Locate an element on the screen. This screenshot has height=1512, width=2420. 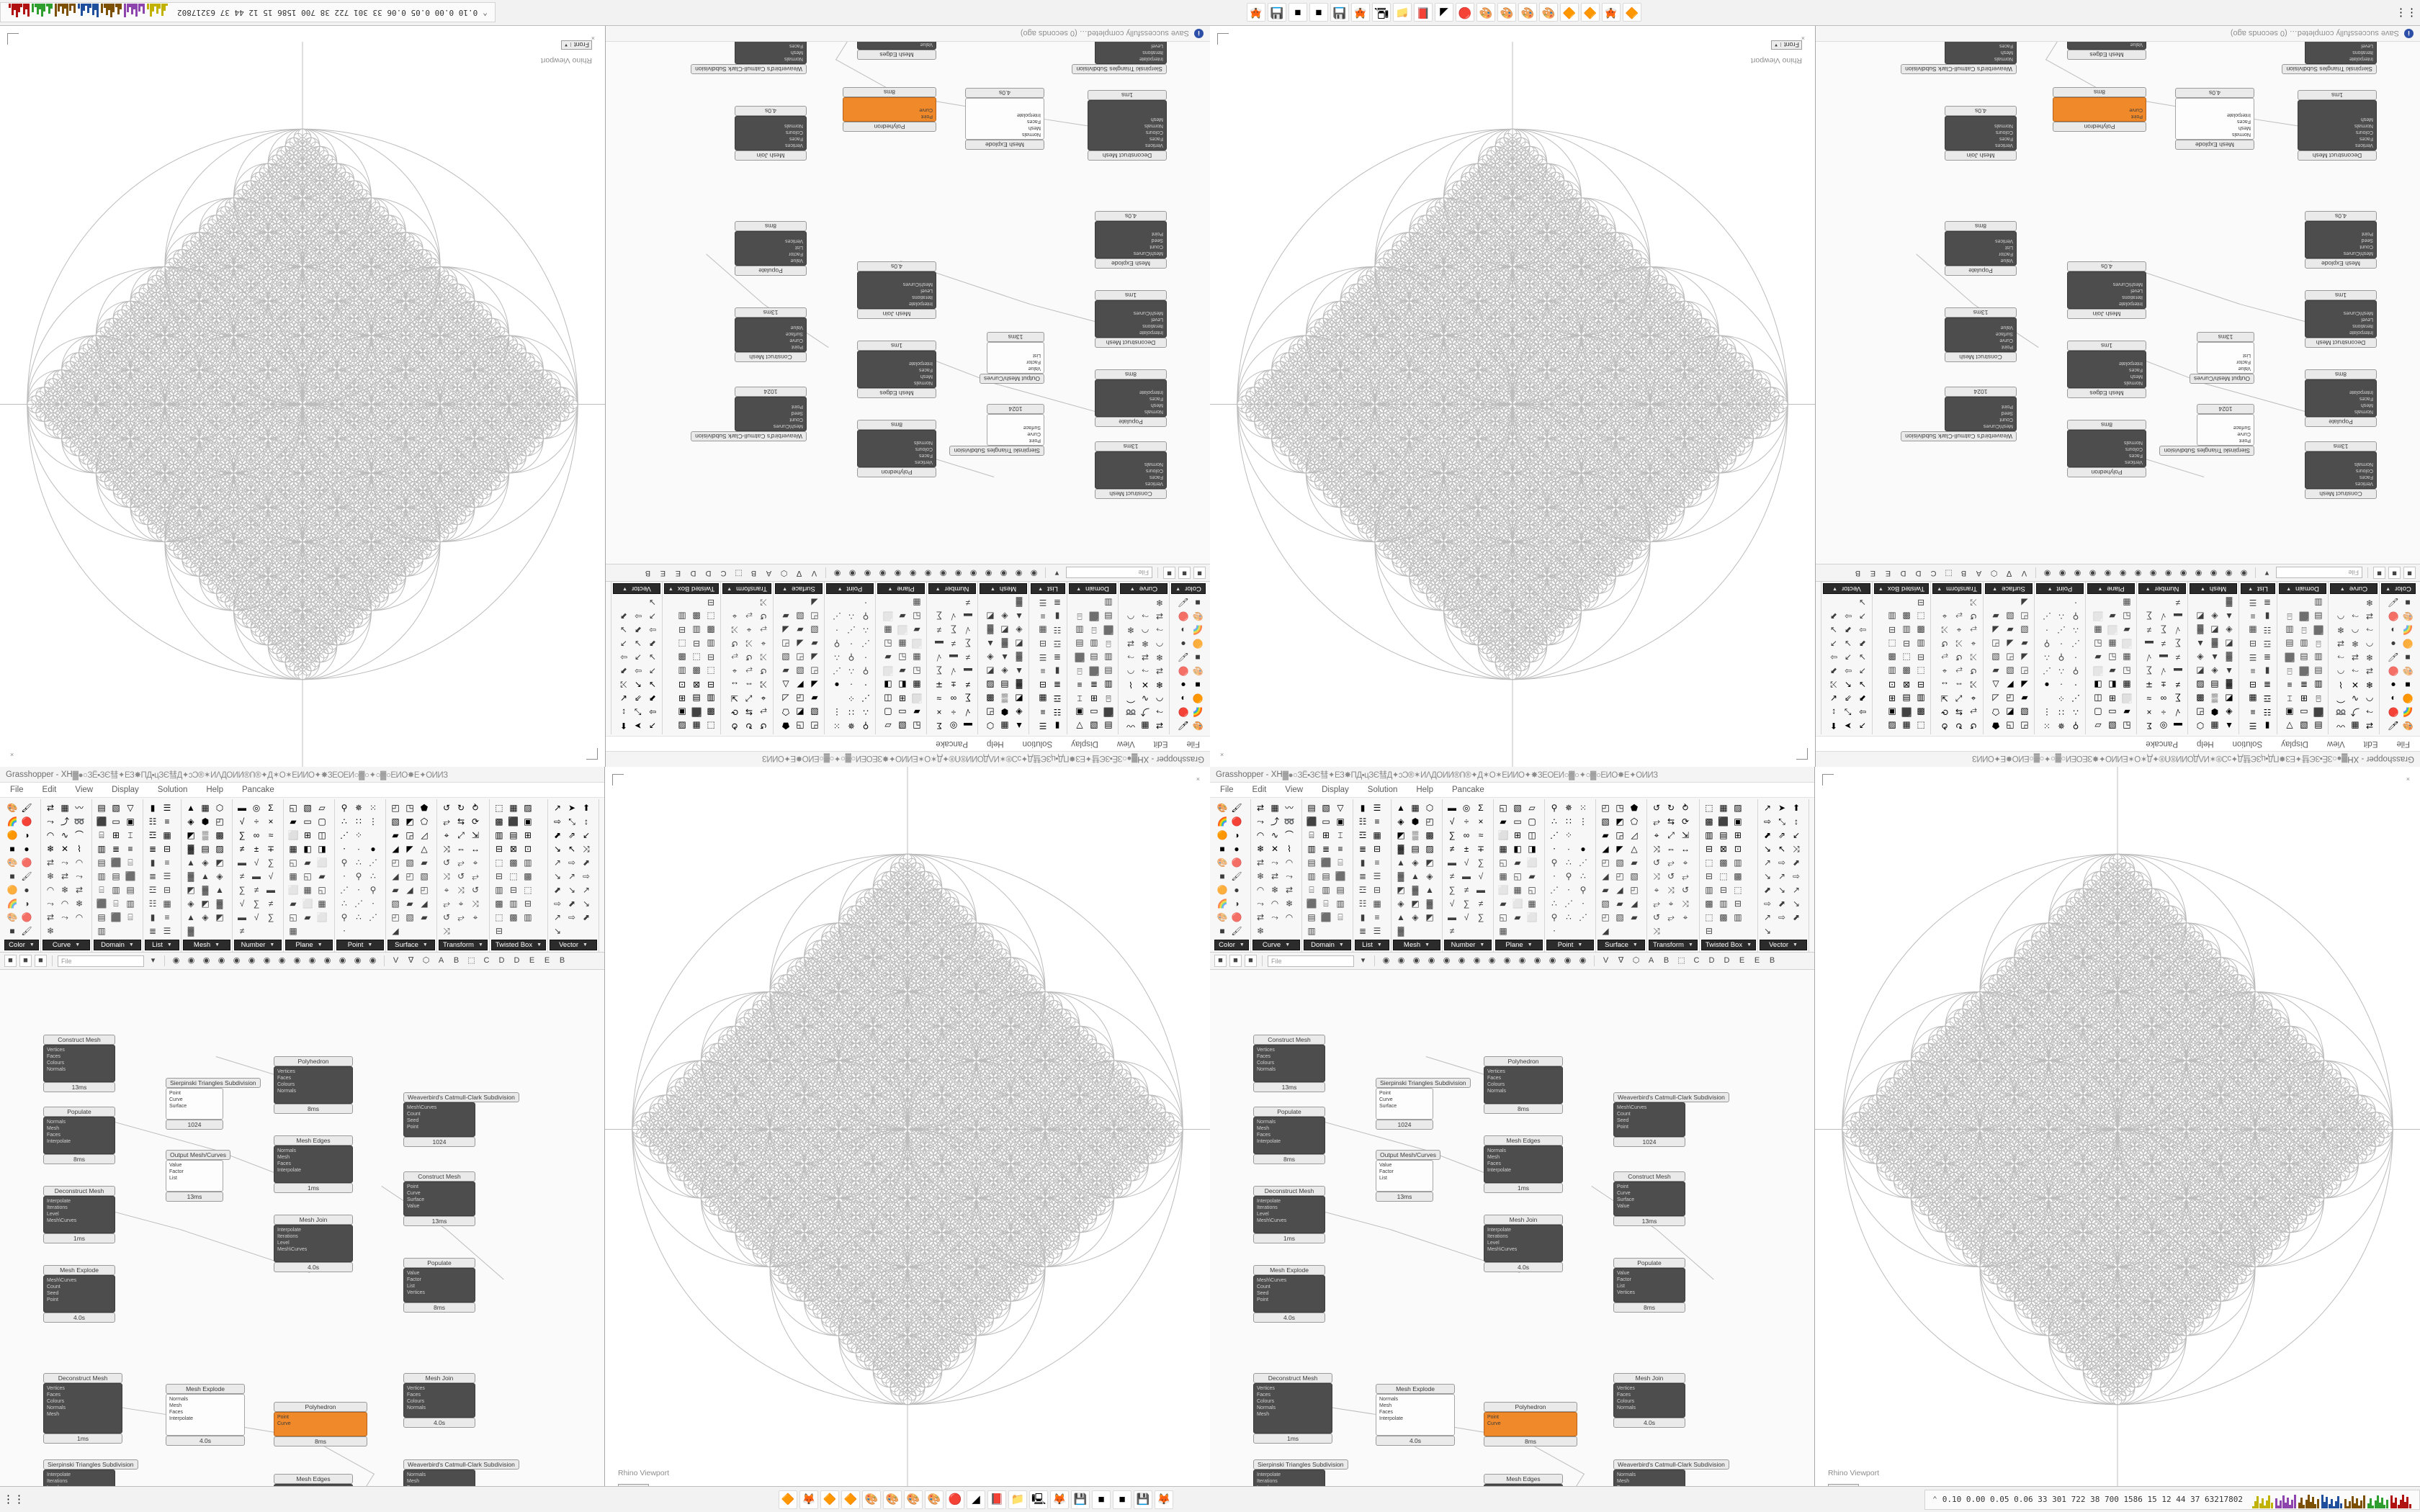
ribbon-component-icon: ∓ is located at coordinates (271, 848).